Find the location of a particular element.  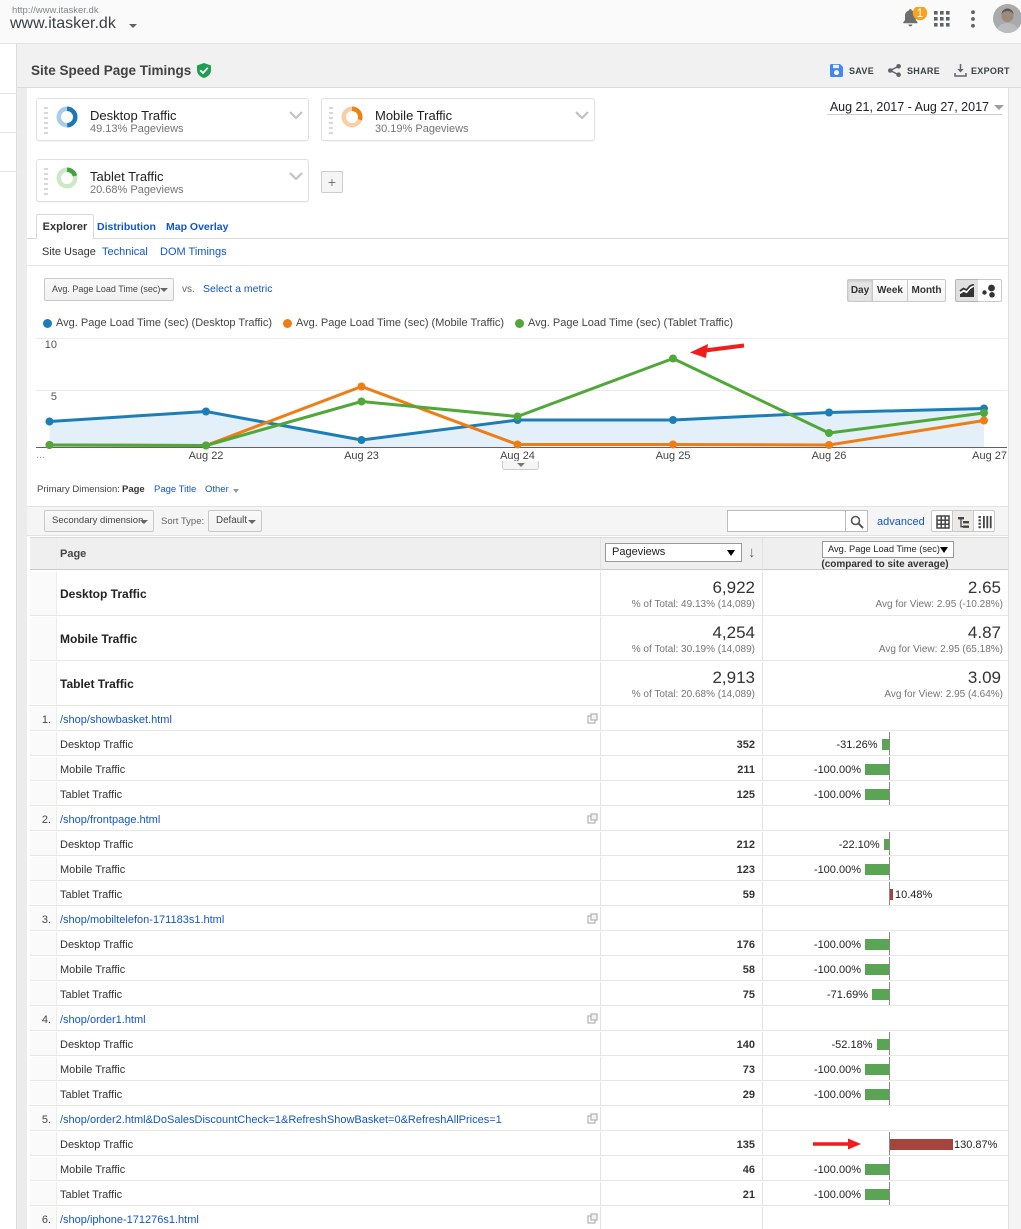

svg-text: Aug 27 is located at coordinates (989, 456).